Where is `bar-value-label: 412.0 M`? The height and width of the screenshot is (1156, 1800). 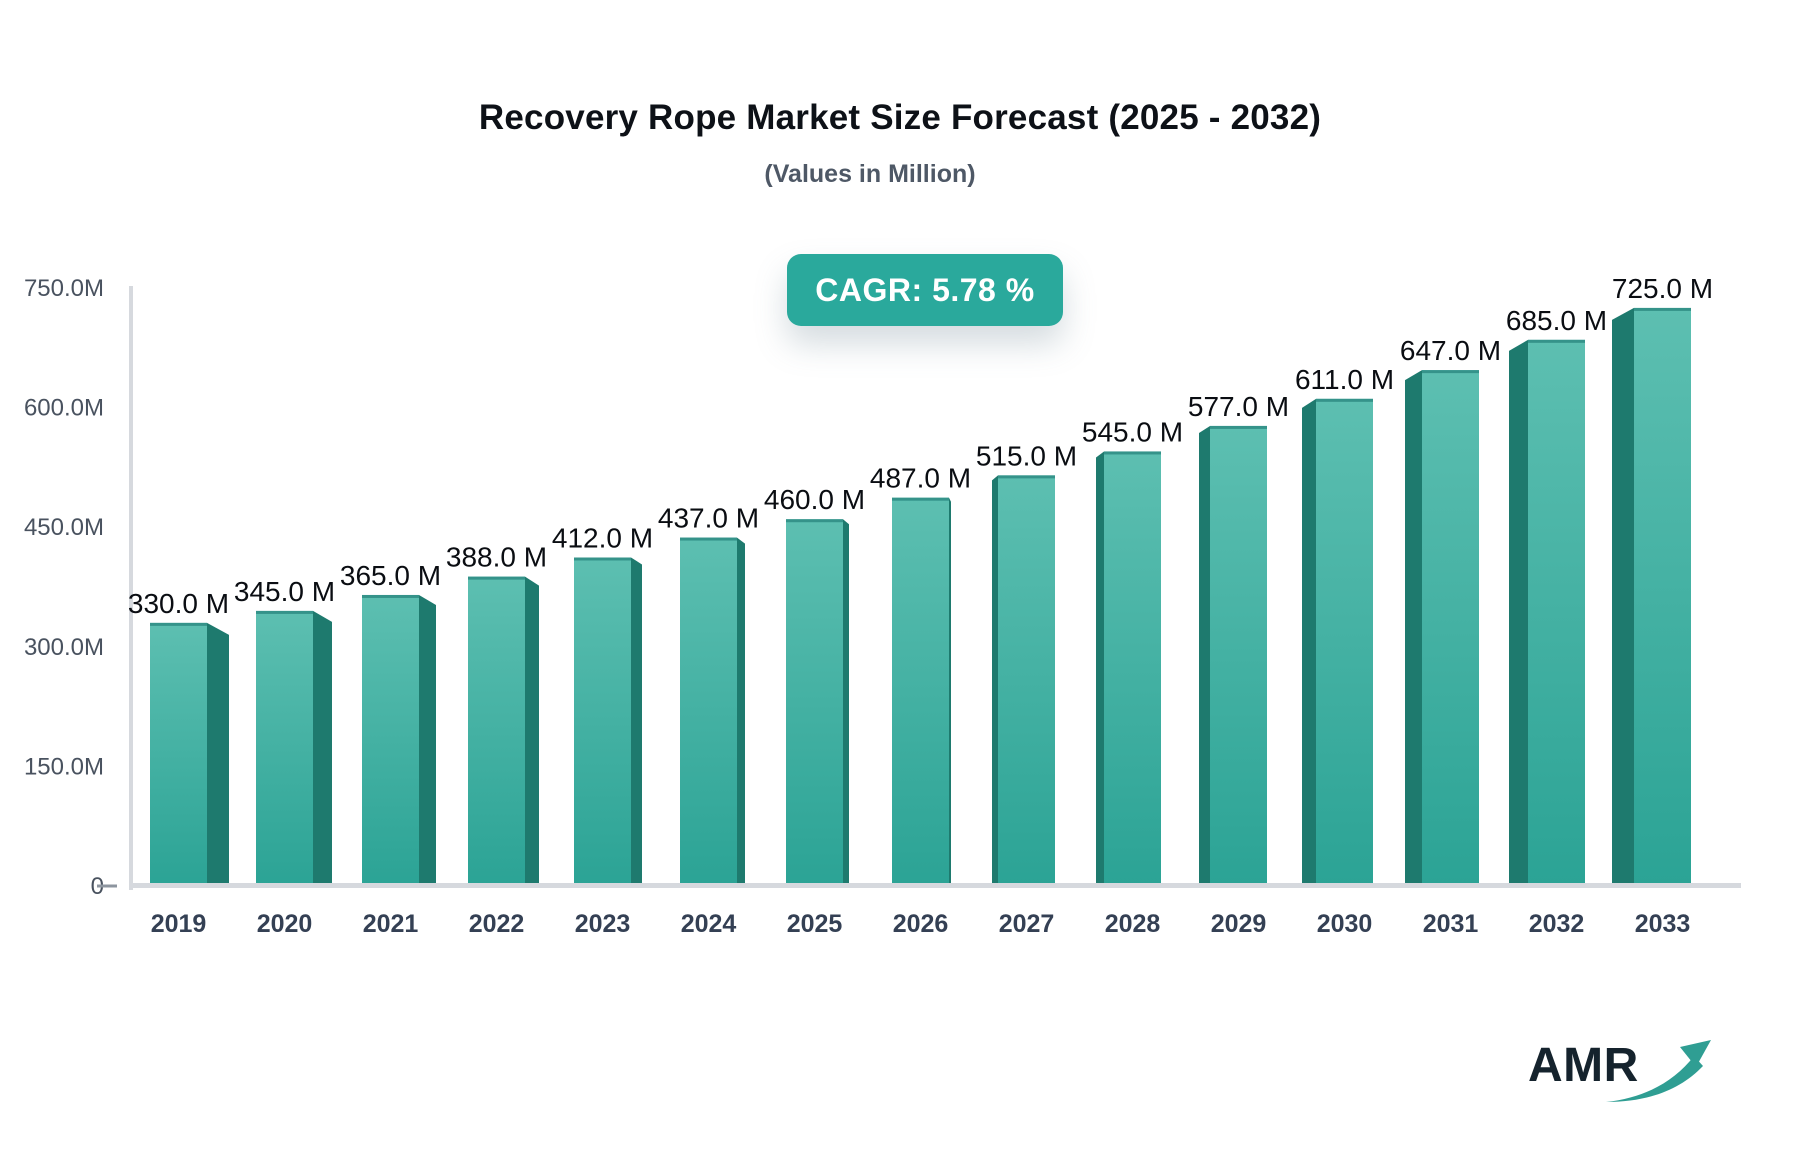
bar-value-label: 412.0 M is located at coordinates (602, 537).